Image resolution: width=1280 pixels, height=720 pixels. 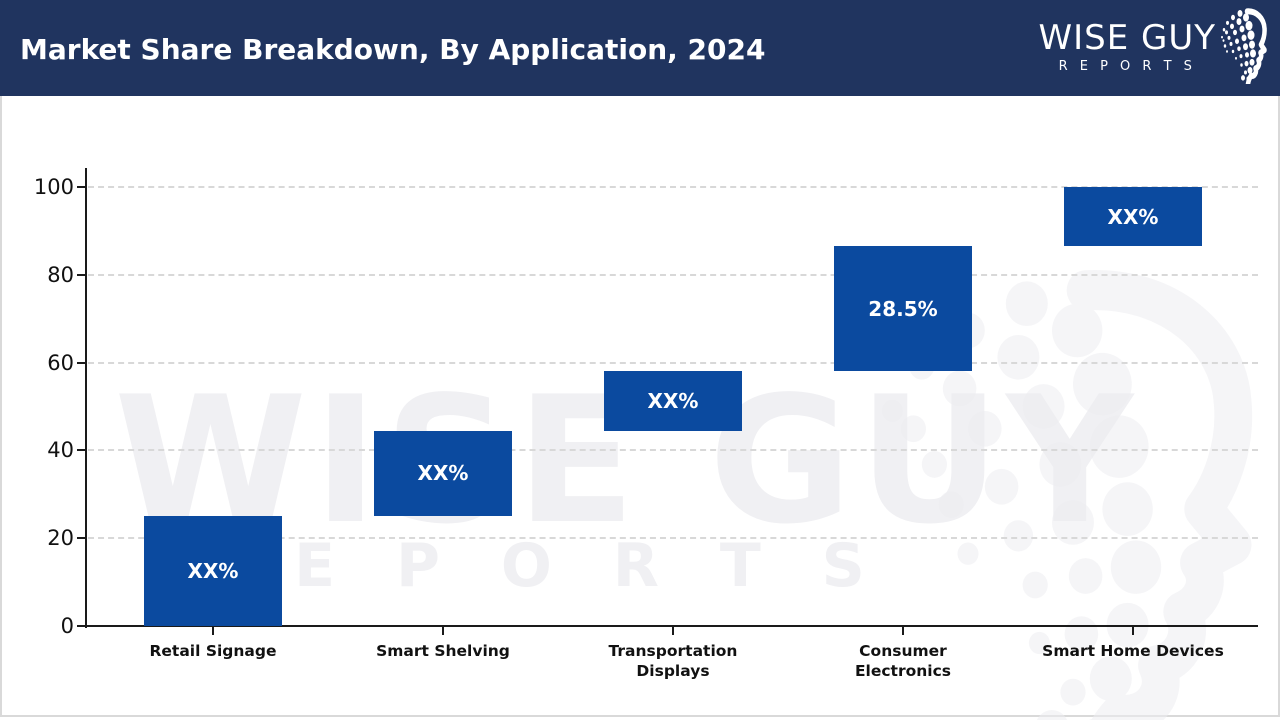 I want to click on x-tick-label-line: Smart Home Devices, so click(x=1133, y=651).